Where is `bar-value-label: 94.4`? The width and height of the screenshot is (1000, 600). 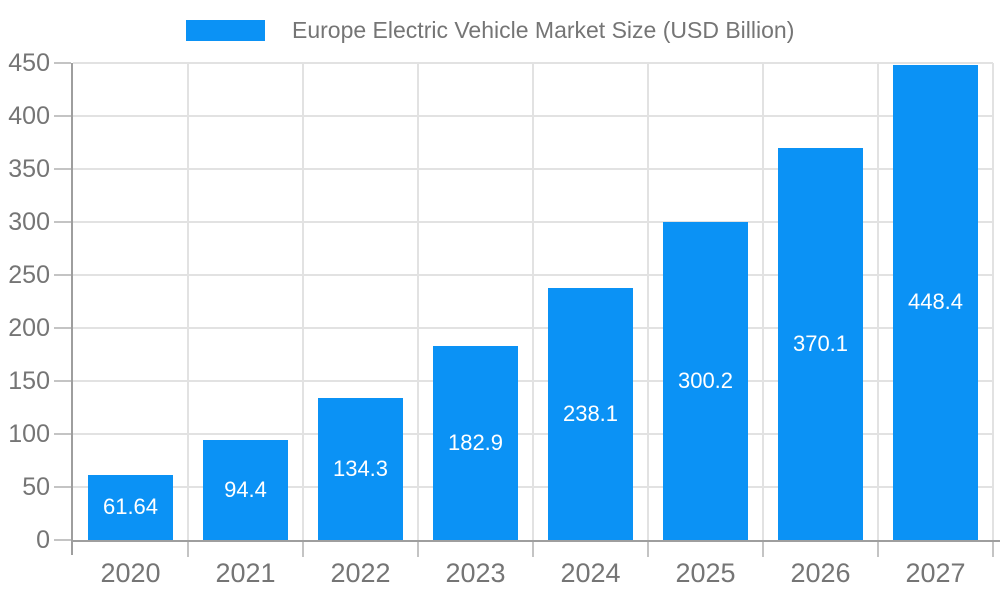 bar-value-label: 94.4 is located at coordinates (245, 489).